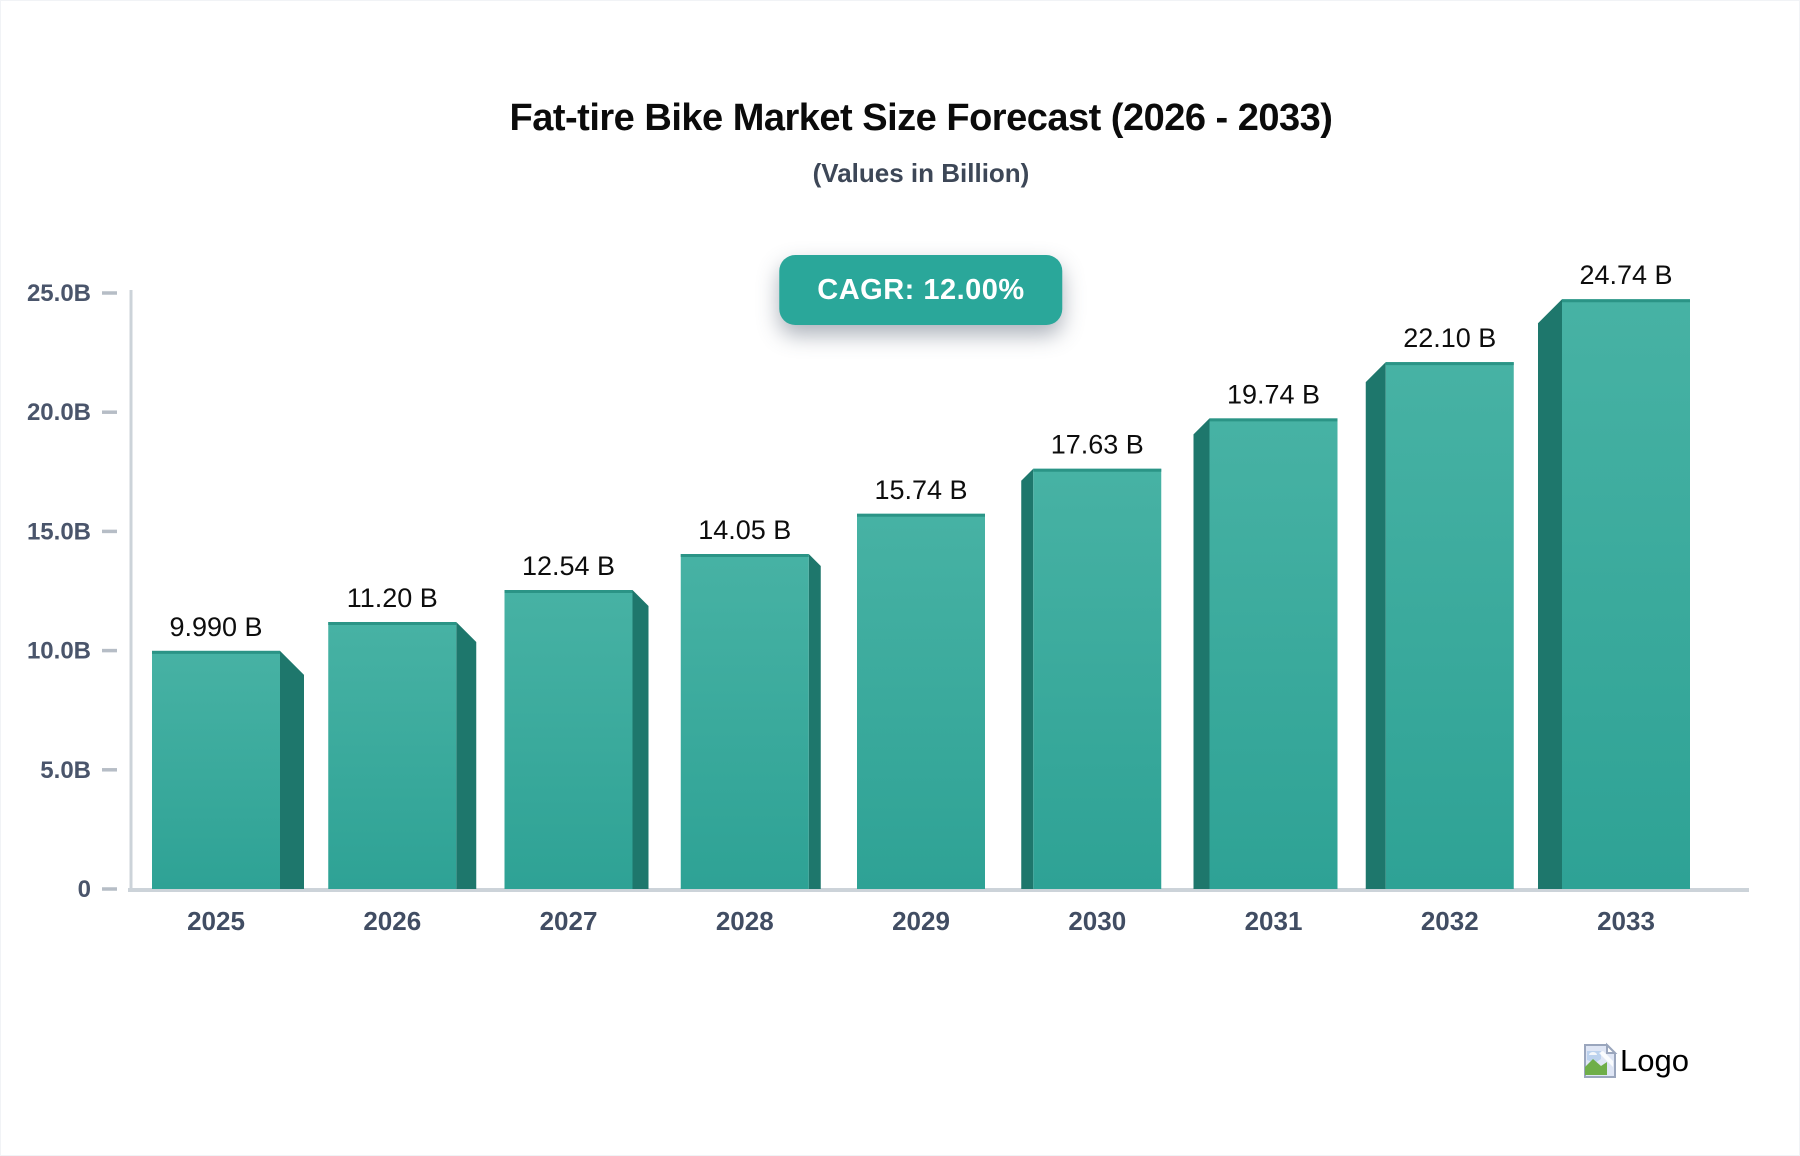 The image size is (1800, 1156). I want to click on bar-value-label: 14.05 B, so click(744, 530).